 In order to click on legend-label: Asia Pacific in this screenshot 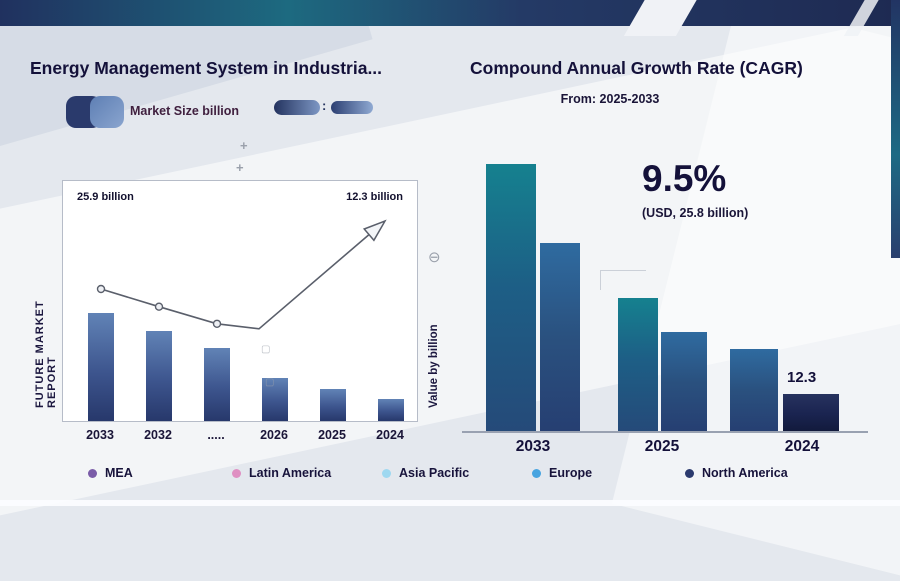, I will do `click(434, 473)`.